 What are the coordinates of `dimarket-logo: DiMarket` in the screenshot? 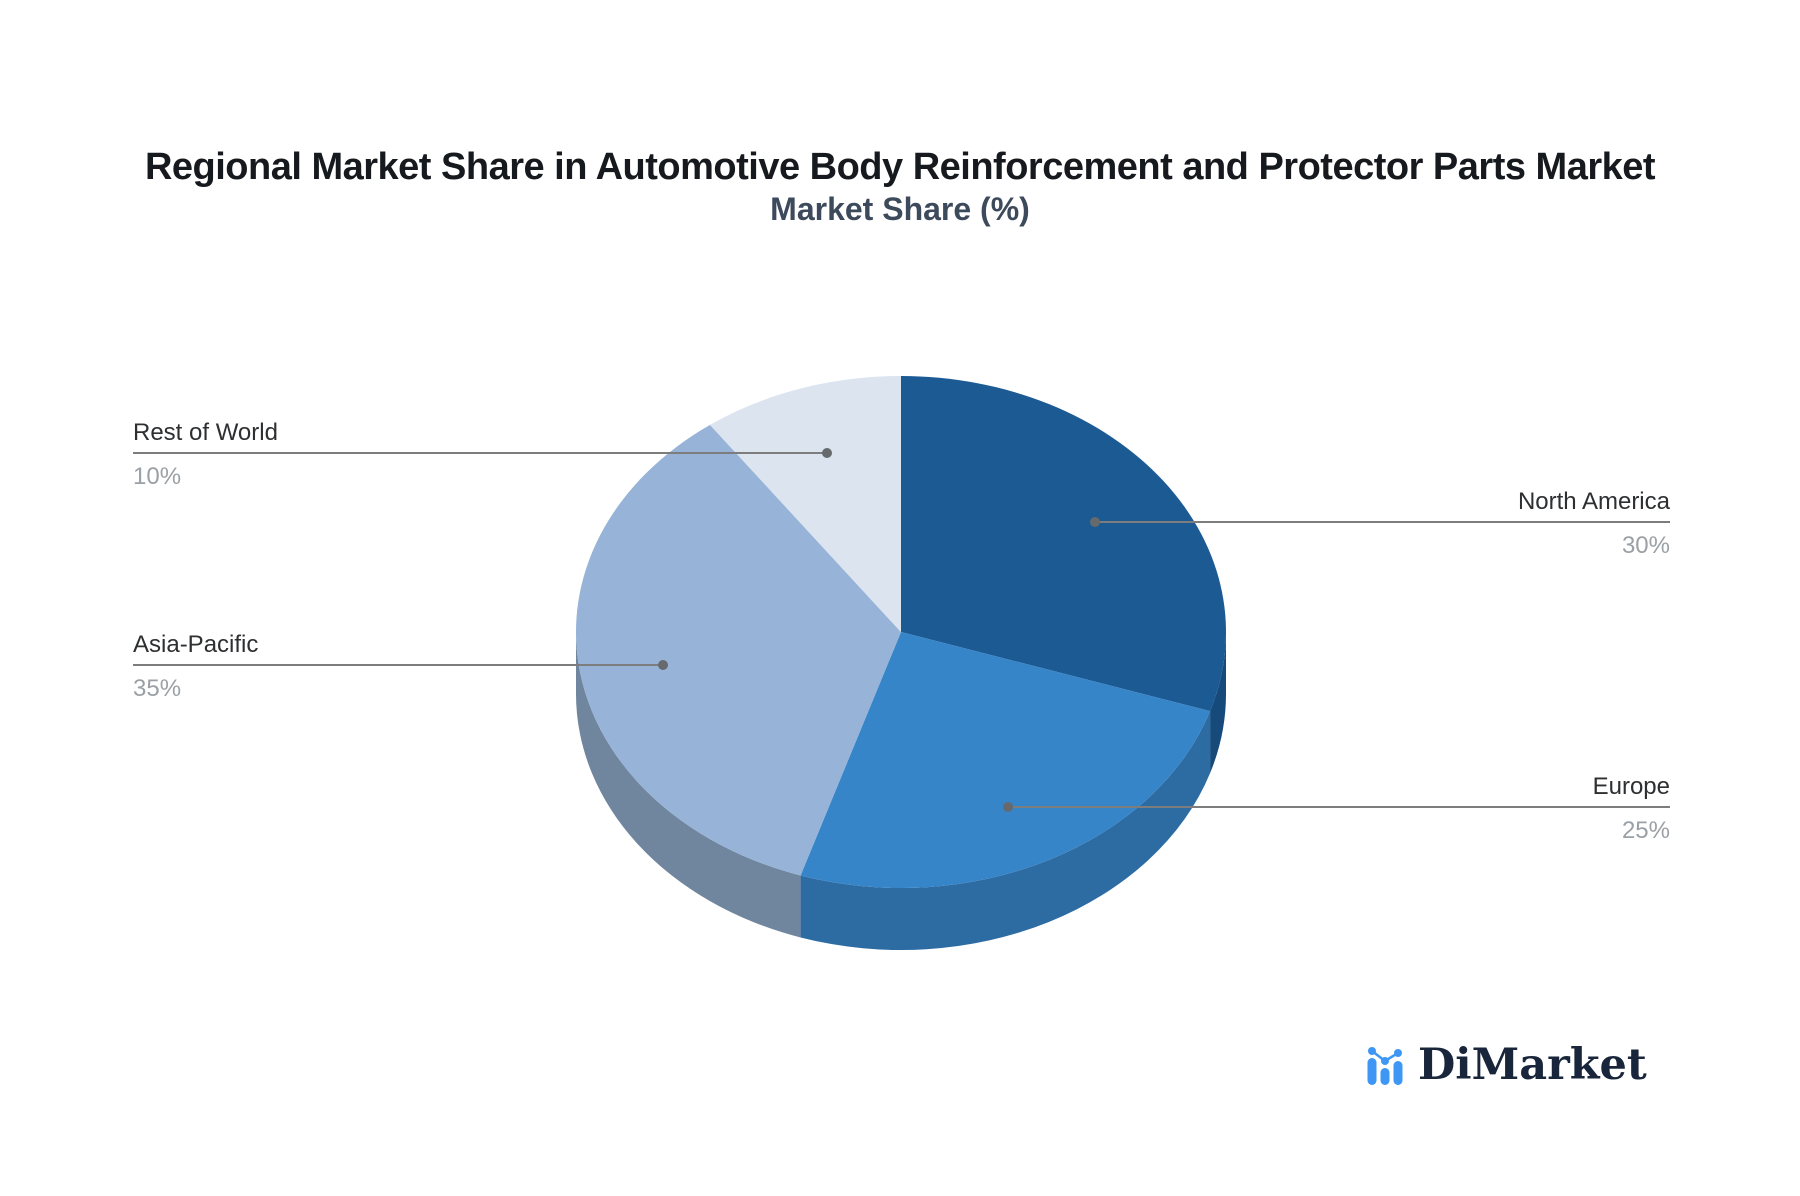 It's located at (1506, 1065).